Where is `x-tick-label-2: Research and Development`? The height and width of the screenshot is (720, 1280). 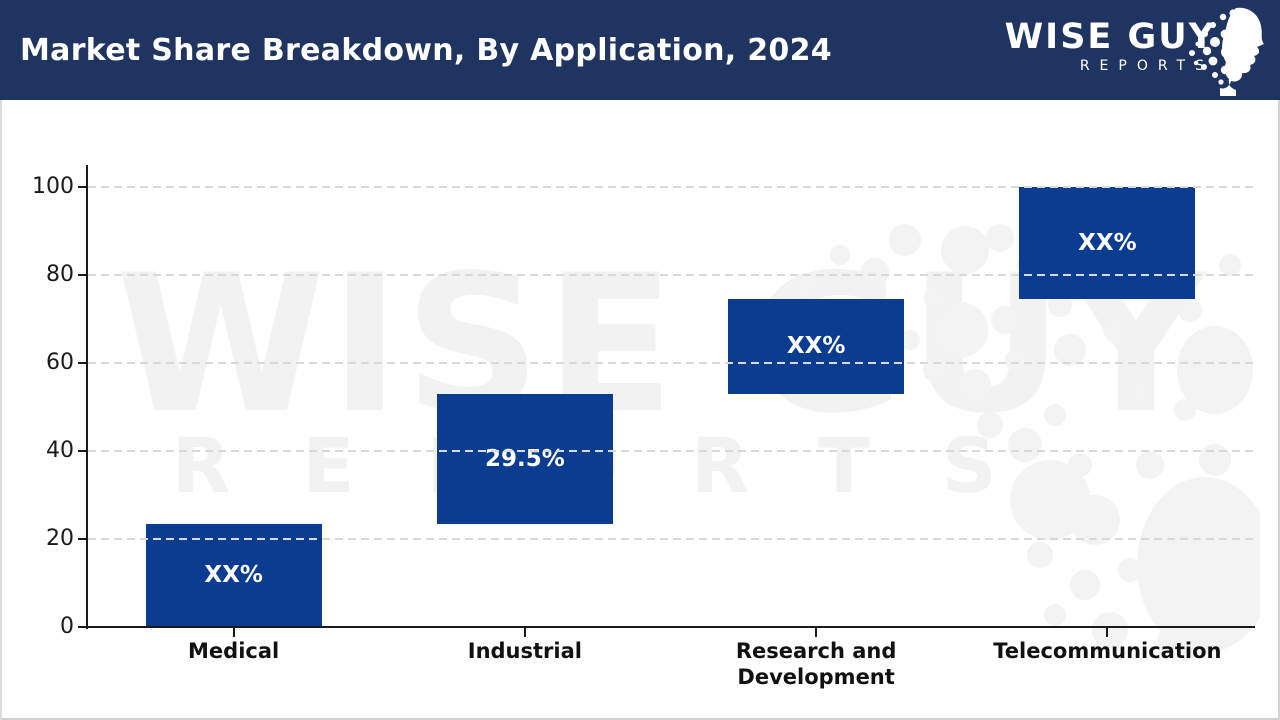 x-tick-label-2: Research and Development is located at coordinates (816, 664).